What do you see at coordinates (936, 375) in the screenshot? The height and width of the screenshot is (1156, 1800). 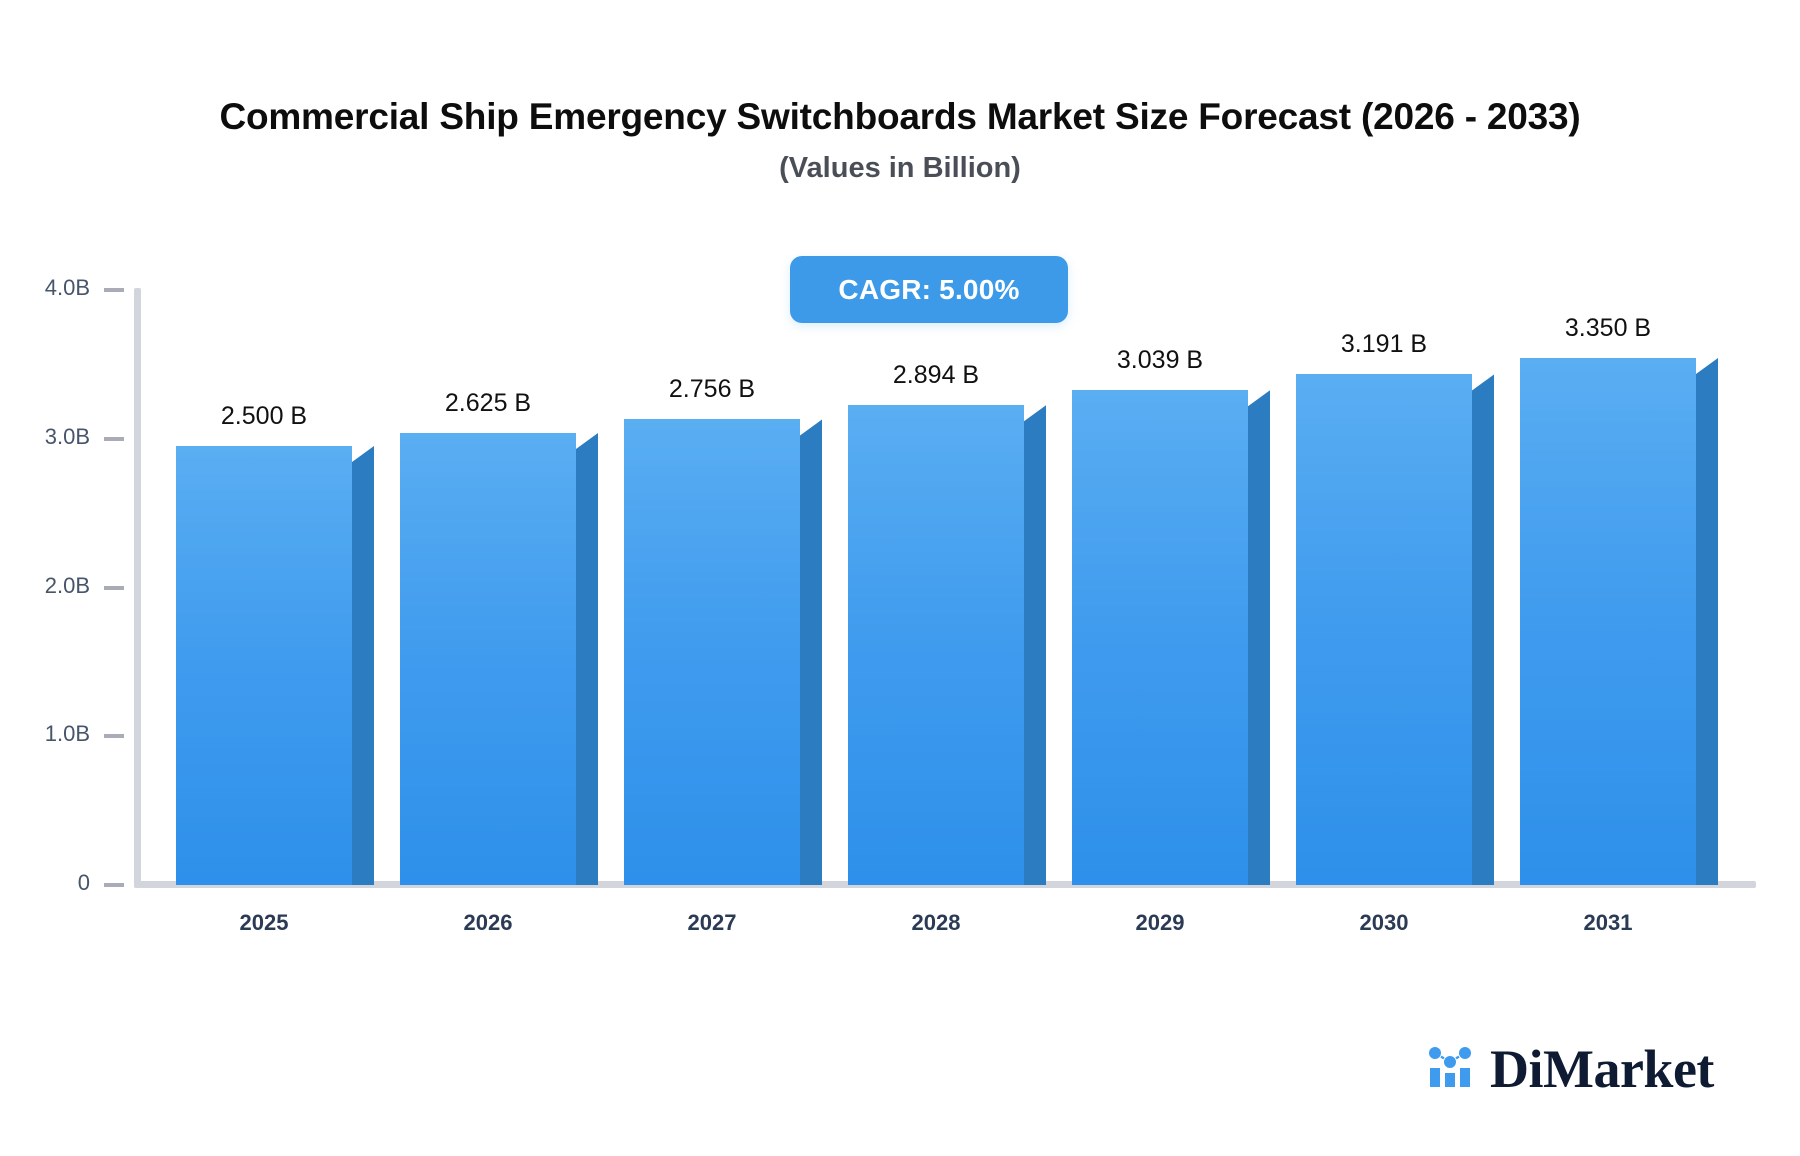 I see `bar-value-label: 2.894 B` at bounding box center [936, 375].